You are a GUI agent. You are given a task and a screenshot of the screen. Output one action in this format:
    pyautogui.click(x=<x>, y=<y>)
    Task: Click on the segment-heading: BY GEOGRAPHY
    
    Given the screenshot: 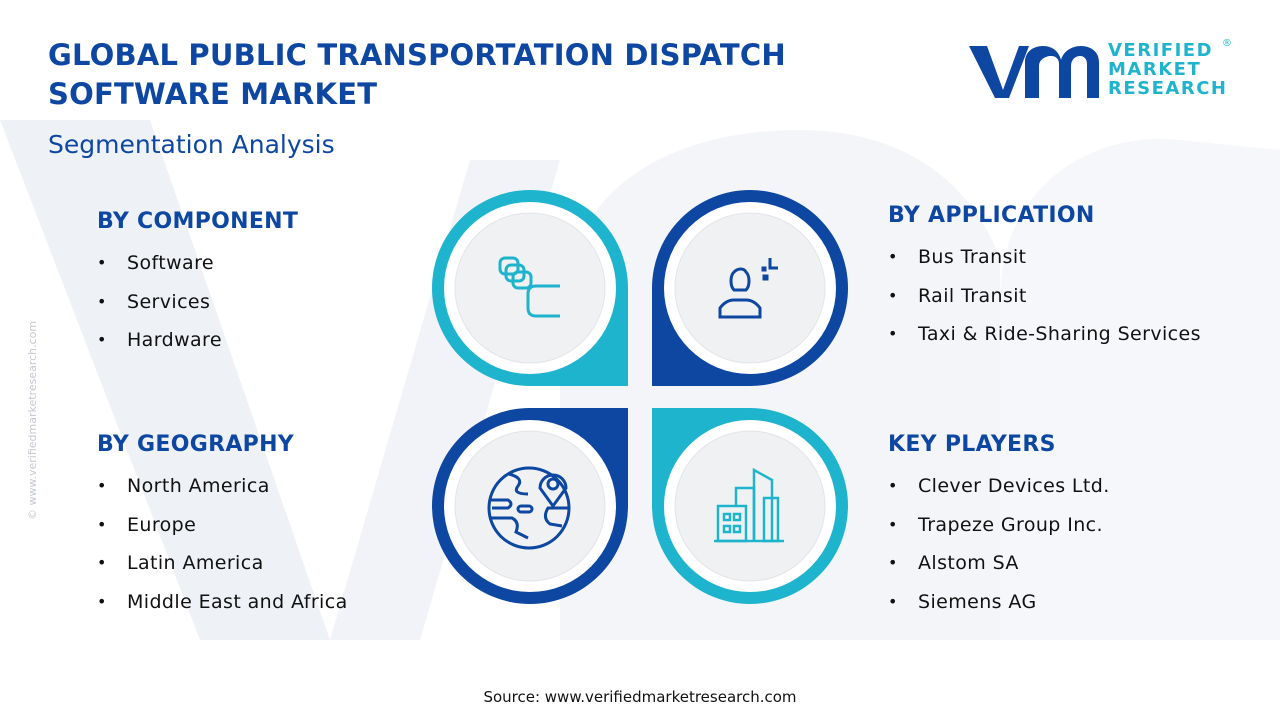 What is the action you would take?
    pyautogui.click(x=196, y=444)
    